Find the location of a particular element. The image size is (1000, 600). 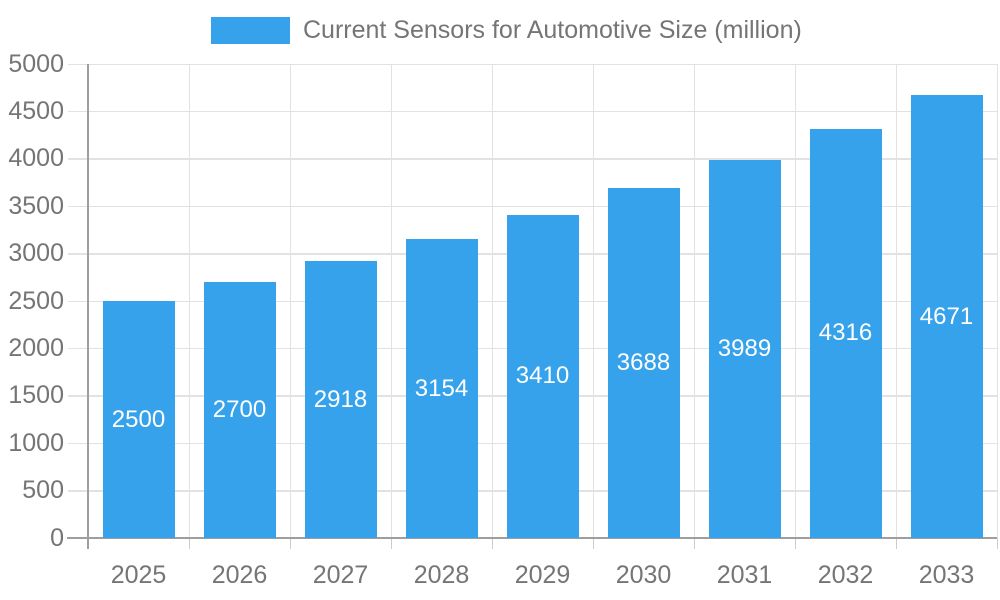

bar-value-label: 4316 is located at coordinates (845, 333).